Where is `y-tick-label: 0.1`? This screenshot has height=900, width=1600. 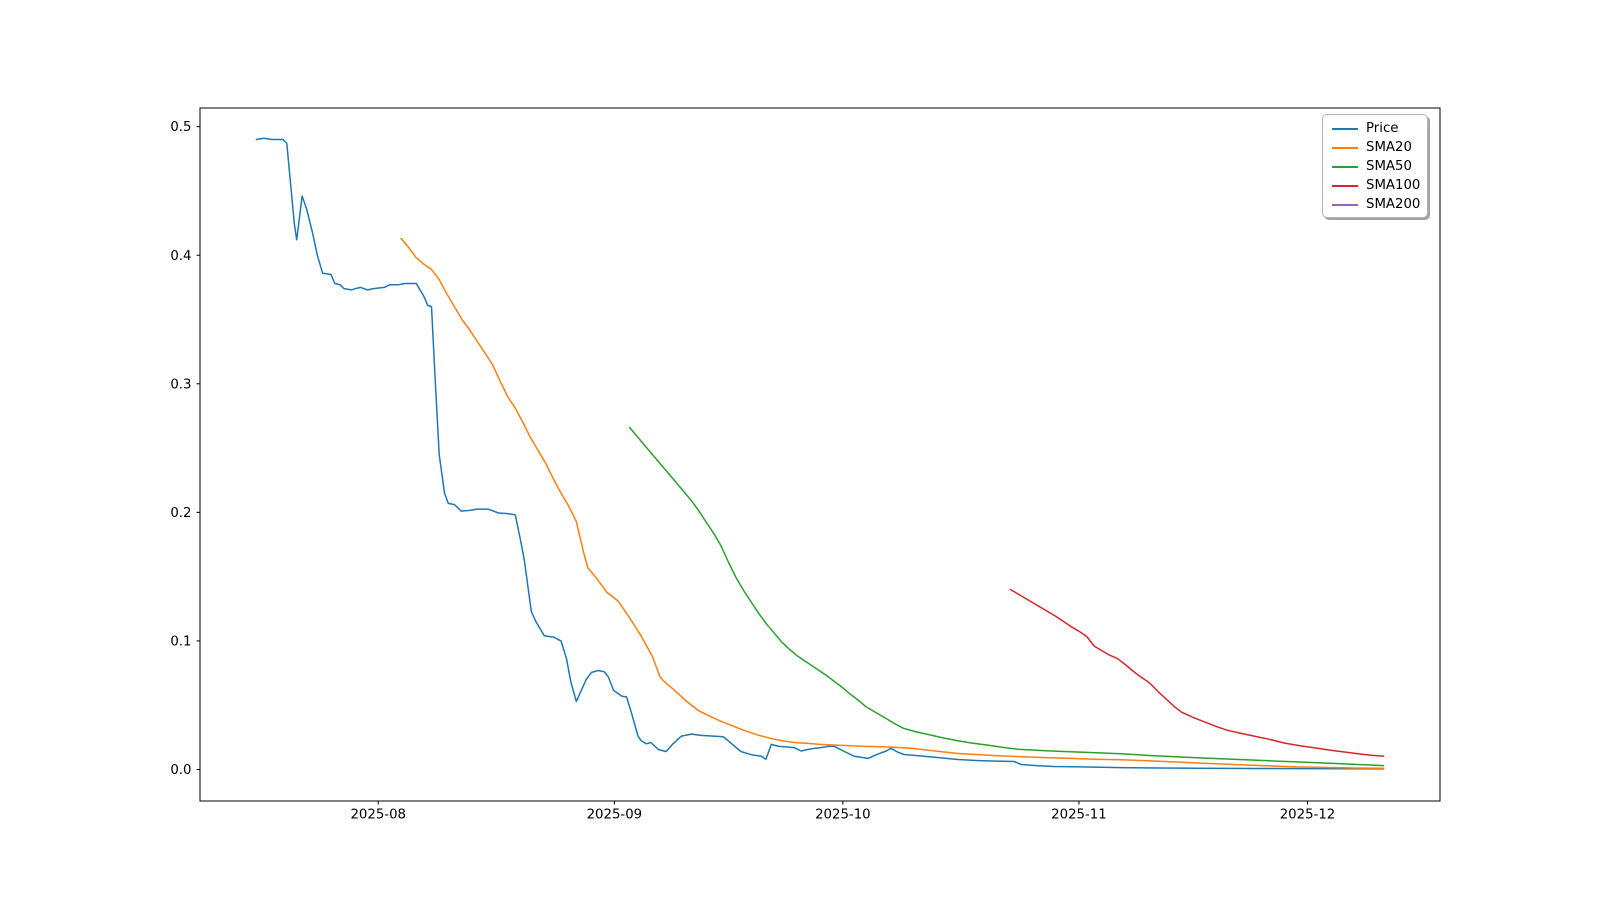
y-tick-label: 0.1 is located at coordinates (180, 642).